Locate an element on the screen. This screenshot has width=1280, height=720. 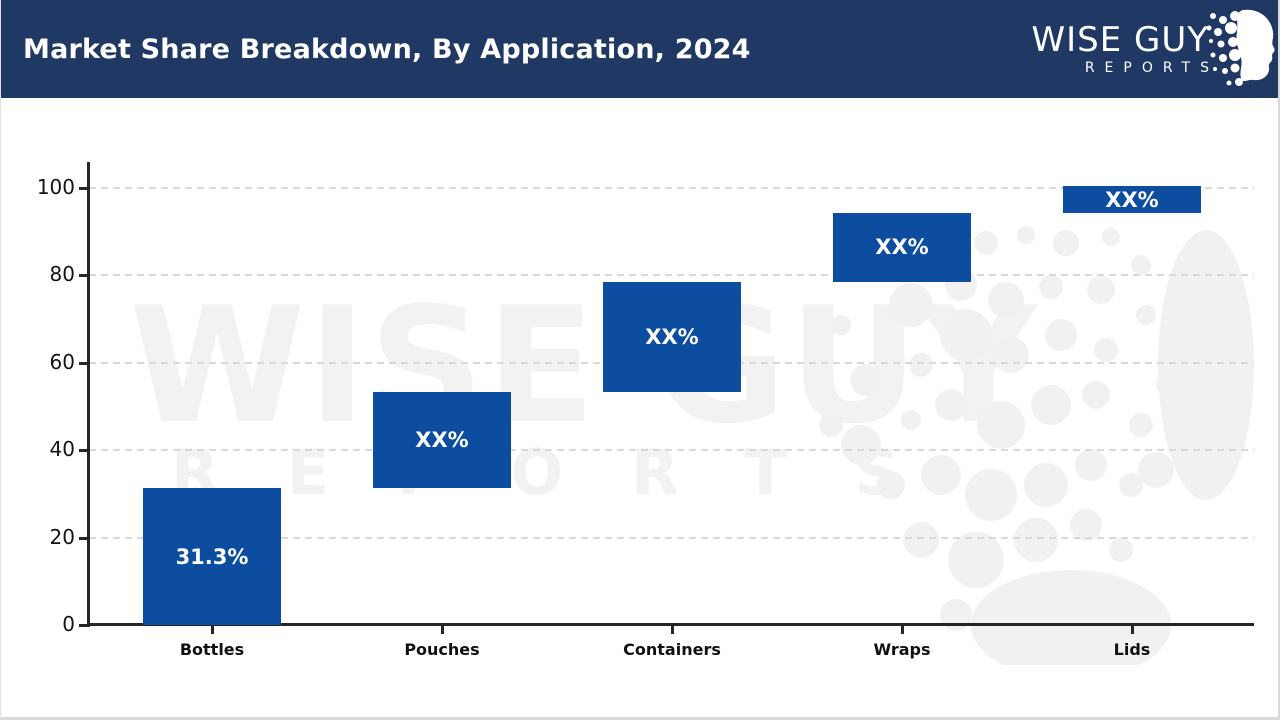
bar-bottles: 31.3% is located at coordinates (212, 556).